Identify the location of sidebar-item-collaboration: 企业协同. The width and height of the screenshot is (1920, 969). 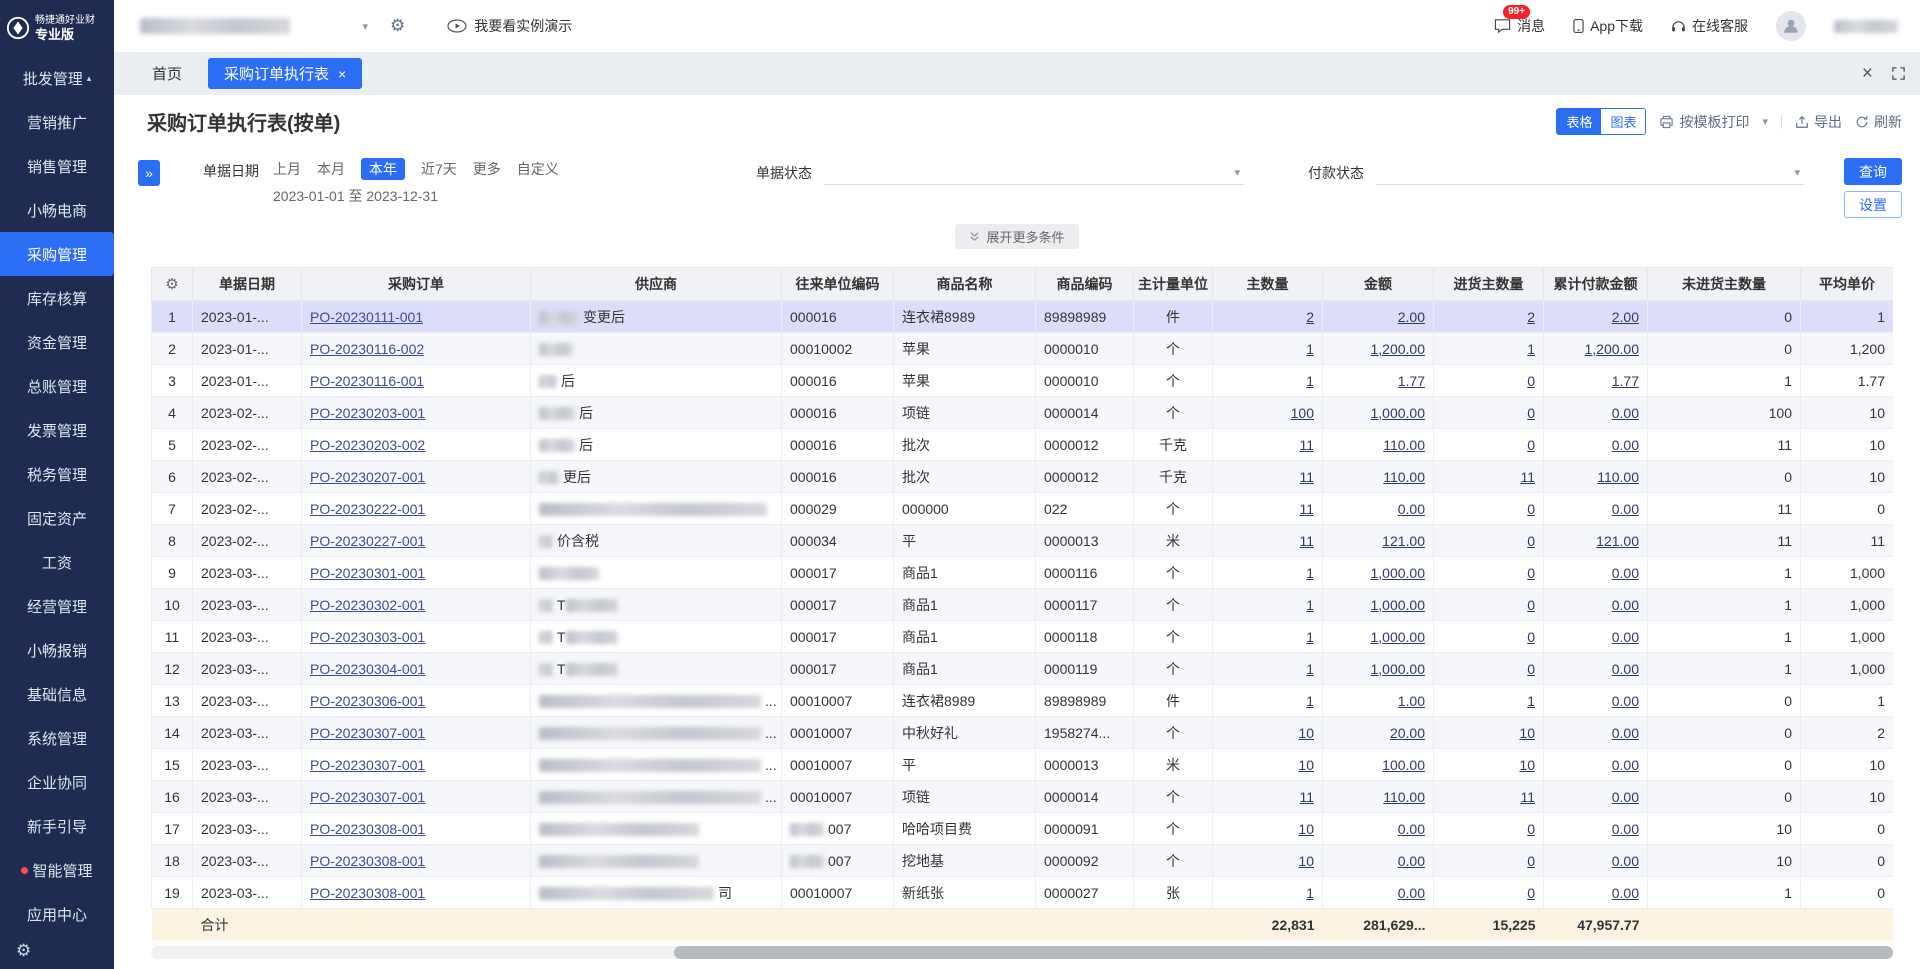
(57, 782).